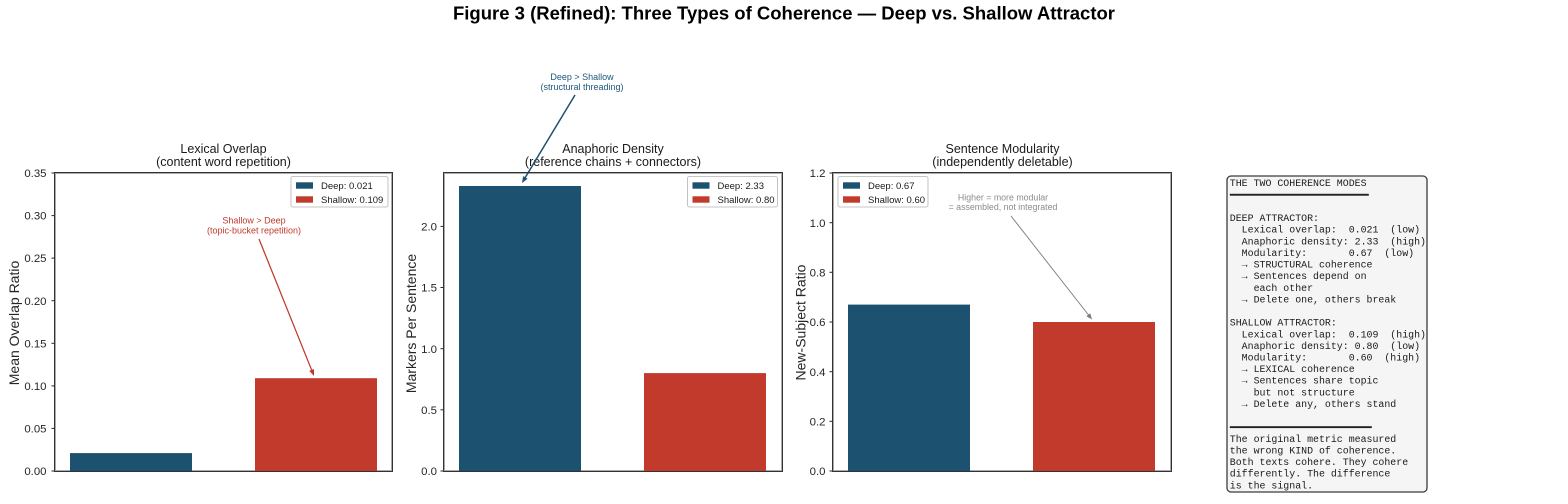 The image size is (1568, 504). I want to click on svg-text: 1.5, so click(429, 289).